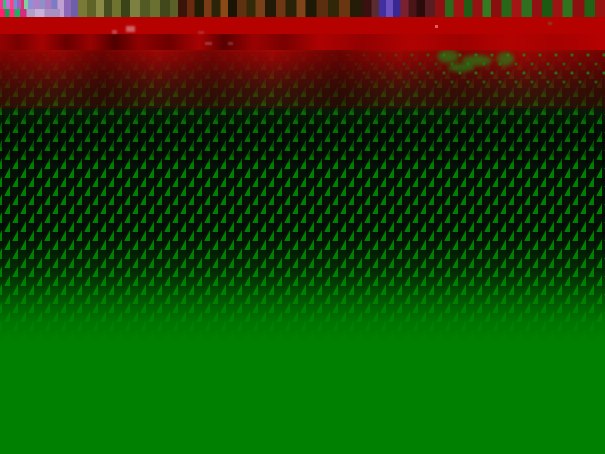 The image size is (605, 454). Describe the element at coordinates (270, 8) in the screenshot. I see `noise-segment-centre` at that location.